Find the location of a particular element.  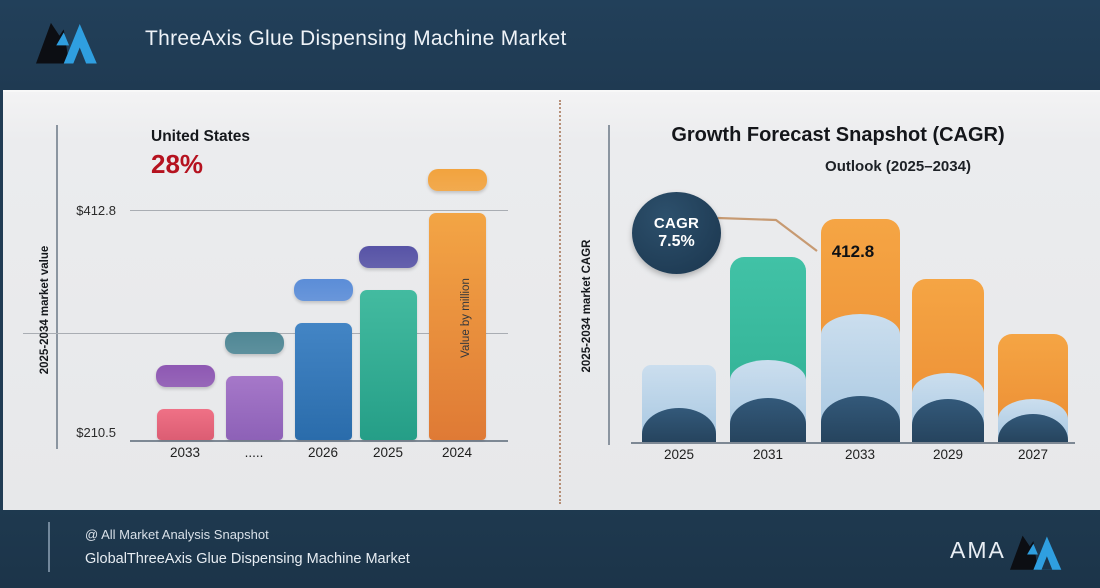

right-x-axis-line is located at coordinates (853, 443).